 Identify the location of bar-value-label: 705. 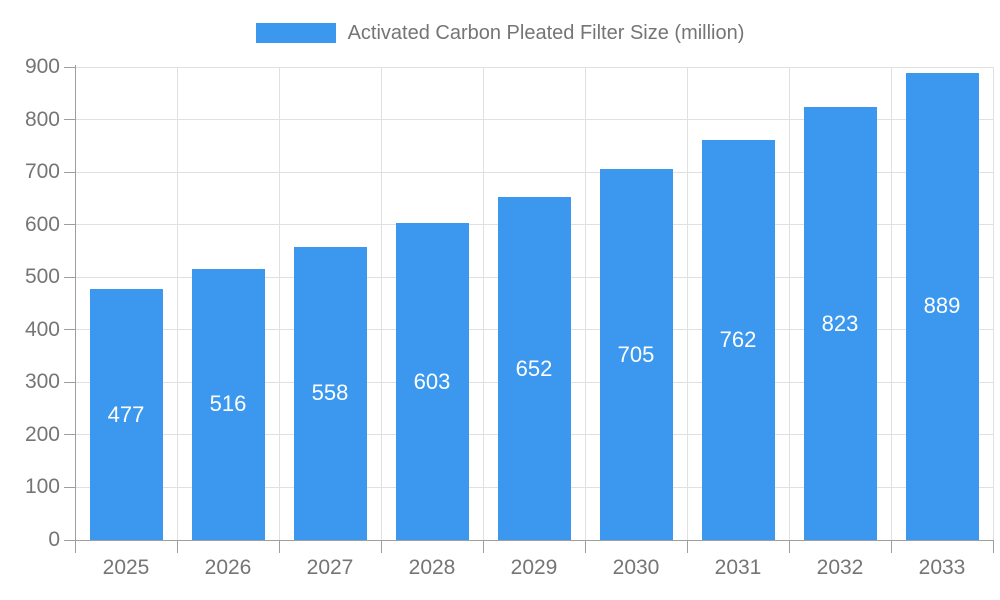
(636, 354).